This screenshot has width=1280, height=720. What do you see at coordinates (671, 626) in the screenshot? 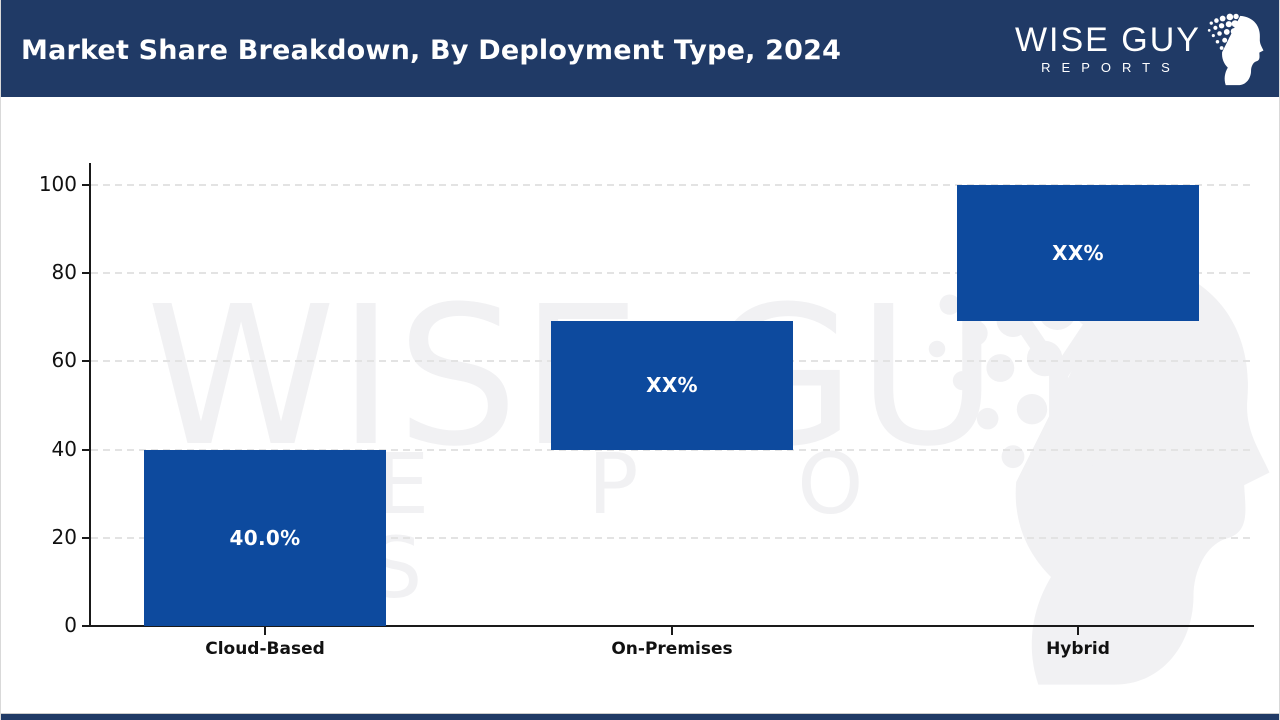
I see `x-axis-line` at bounding box center [671, 626].